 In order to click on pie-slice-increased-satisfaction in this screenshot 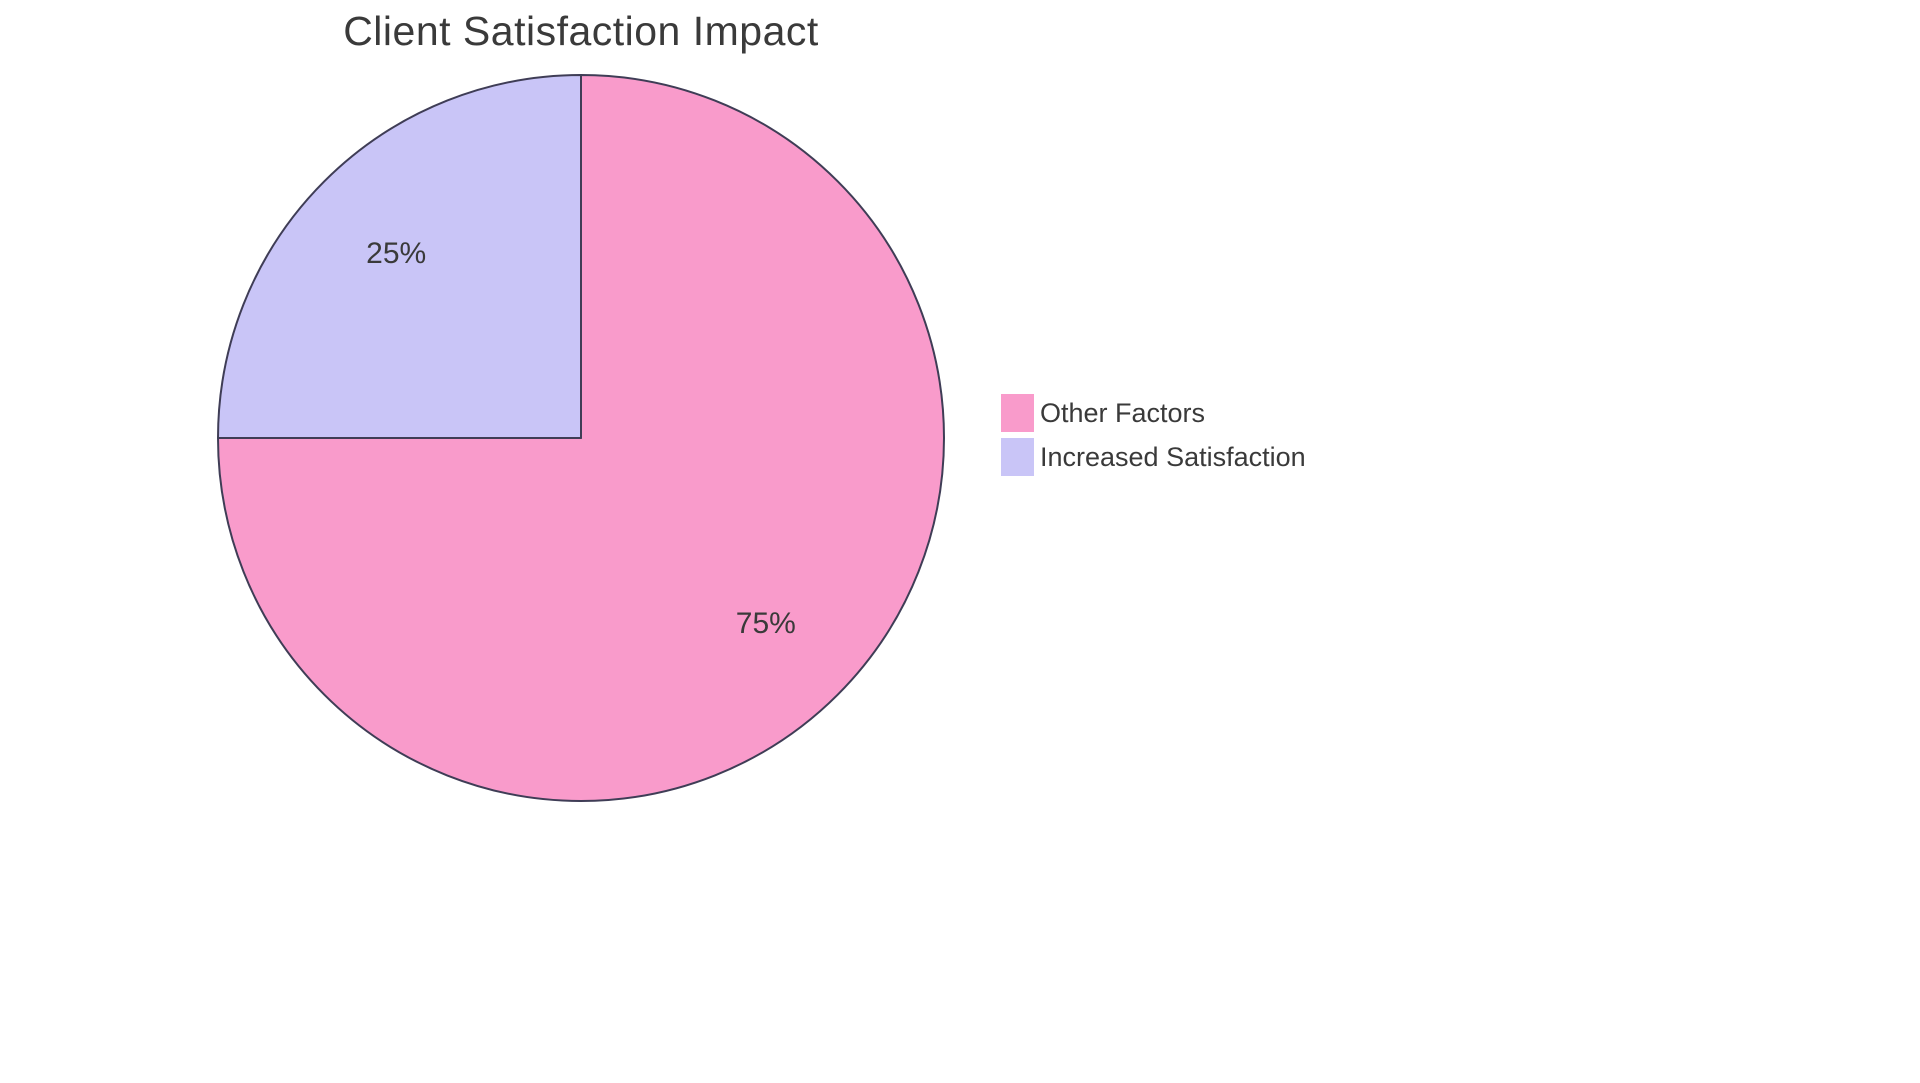, I will do `click(399, 256)`.